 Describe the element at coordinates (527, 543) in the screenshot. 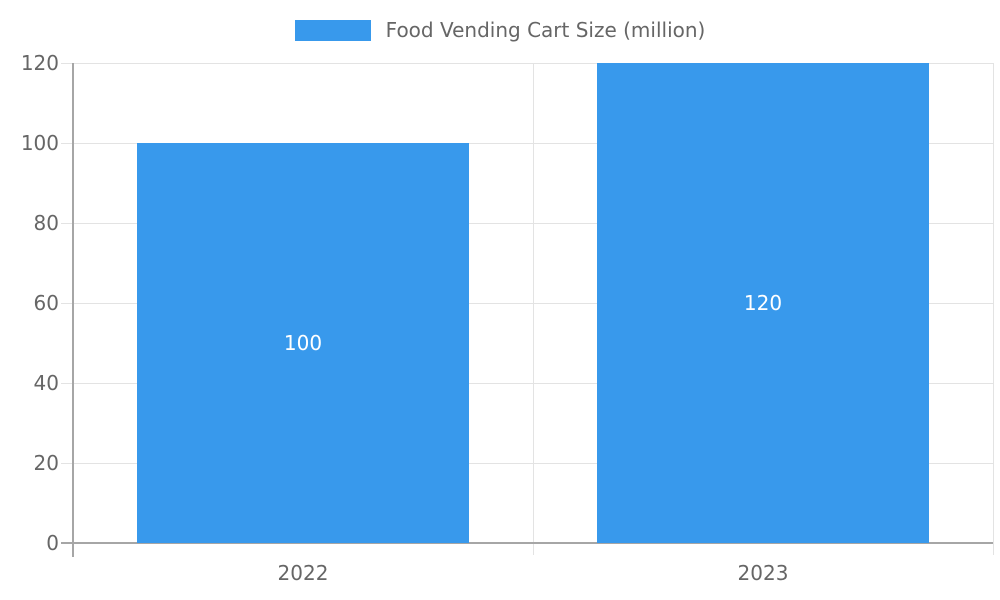

I see `x-axis-line` at that location.